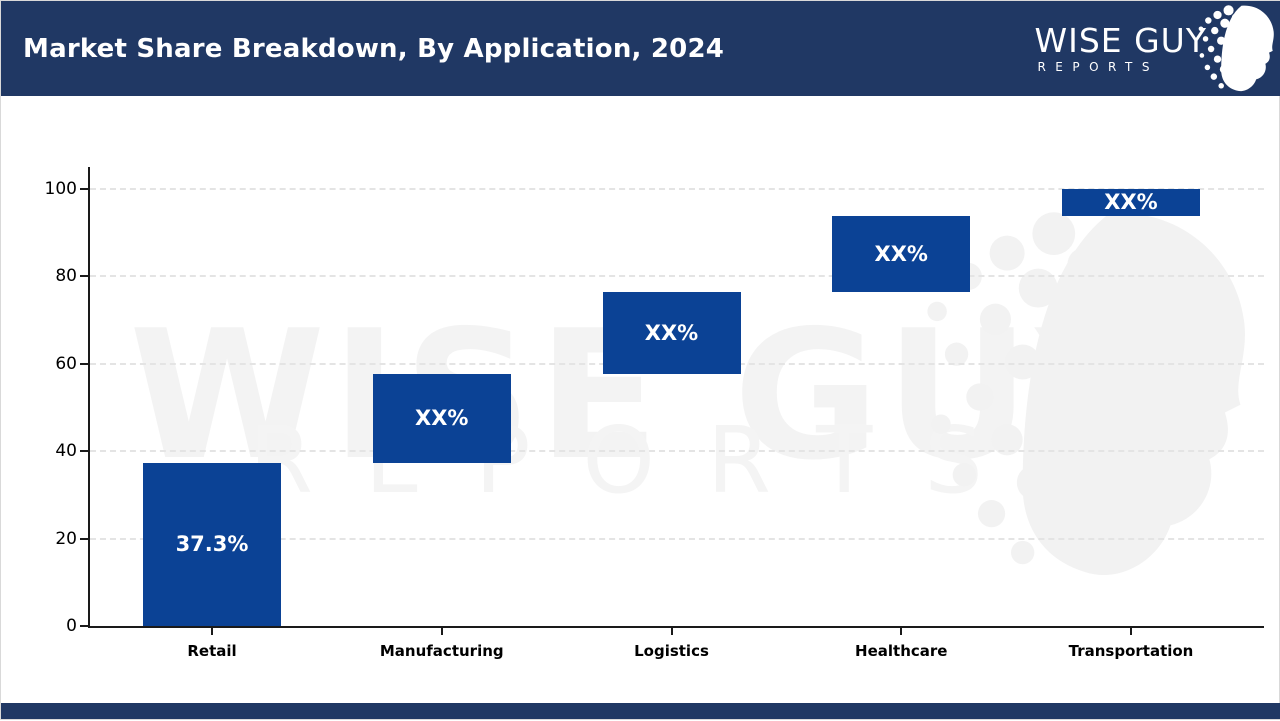 Image resolution: width=1280 pixels, height=721 pixels. I want to click on bar-retail: 37.3%, so click(212, 544).